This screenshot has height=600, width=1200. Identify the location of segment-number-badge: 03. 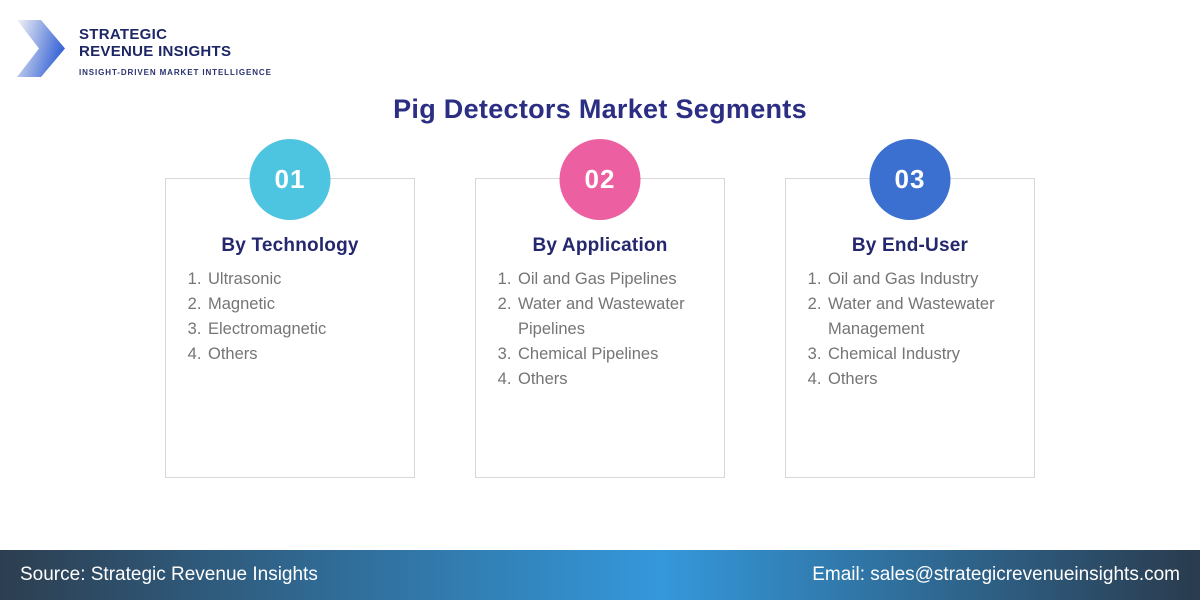
(910, 179).